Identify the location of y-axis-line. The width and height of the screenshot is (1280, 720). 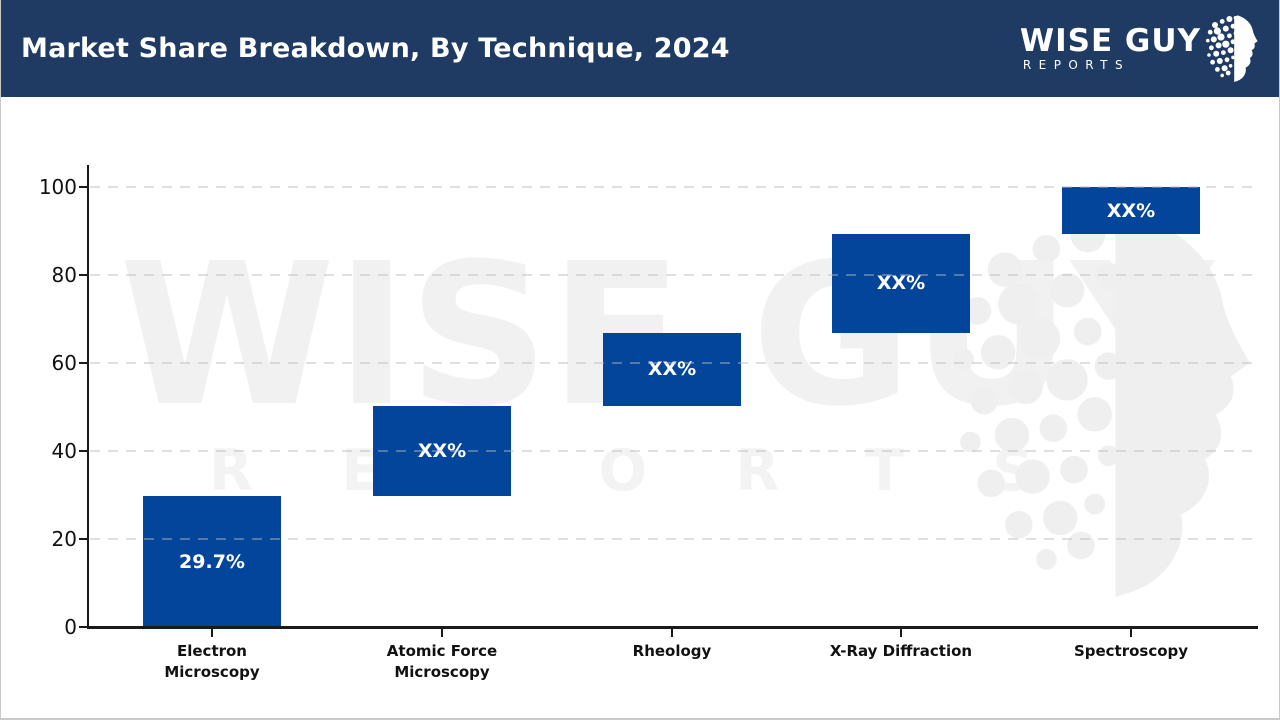
(88, 397).